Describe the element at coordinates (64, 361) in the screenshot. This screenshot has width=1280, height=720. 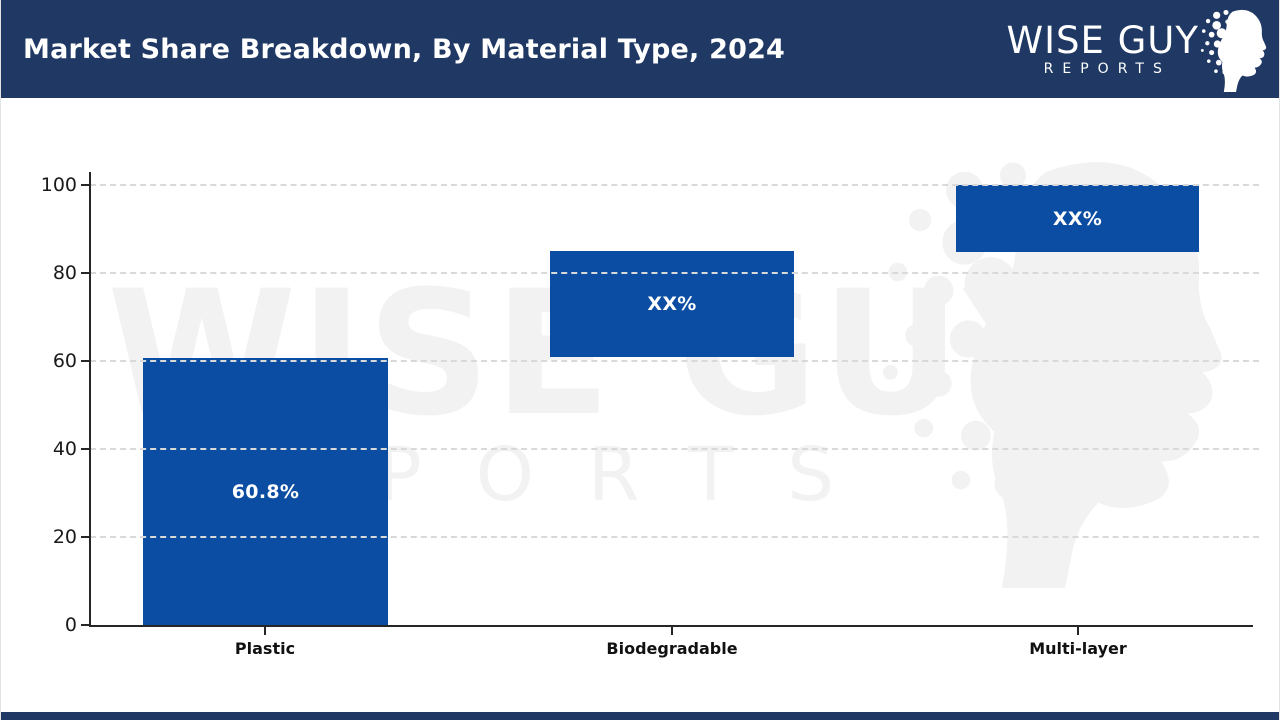
I see `y-axis-label-60: 60` at that location.